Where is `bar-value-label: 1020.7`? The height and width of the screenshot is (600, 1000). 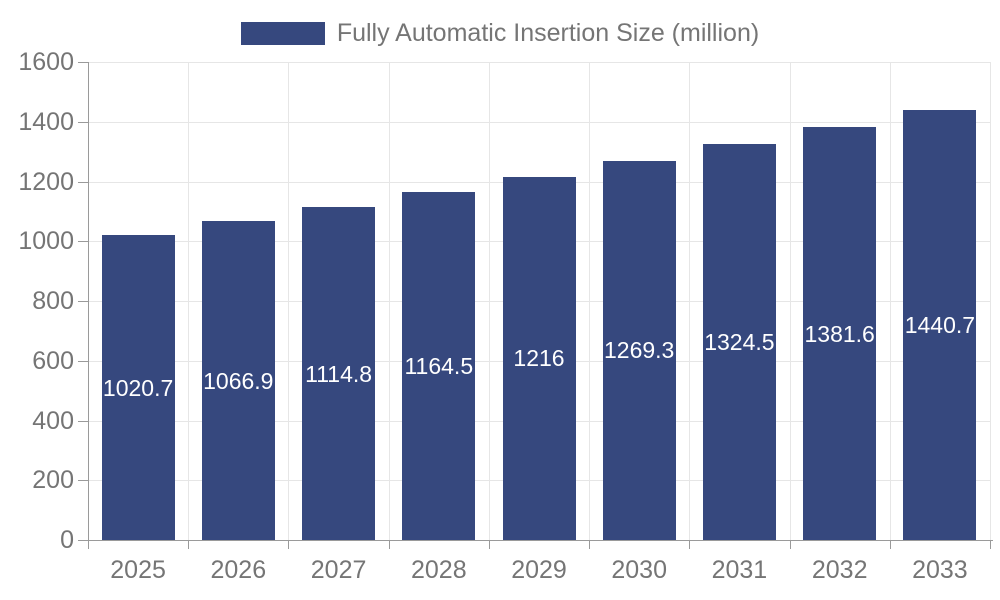
bar-value-label: 1020.7 is located at coordinates (138, 387).